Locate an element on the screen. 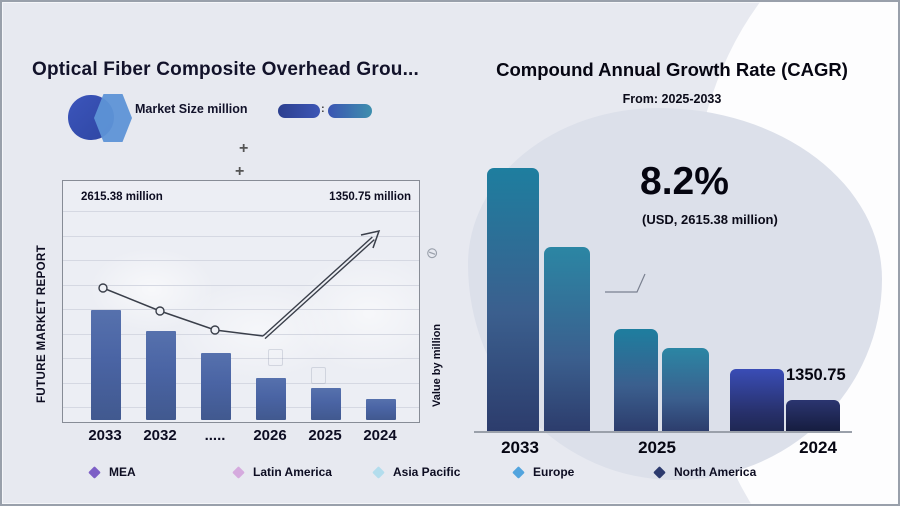 The image size is (900, 506). ratio-pill-right-icon is located at coordinates (350, 111).